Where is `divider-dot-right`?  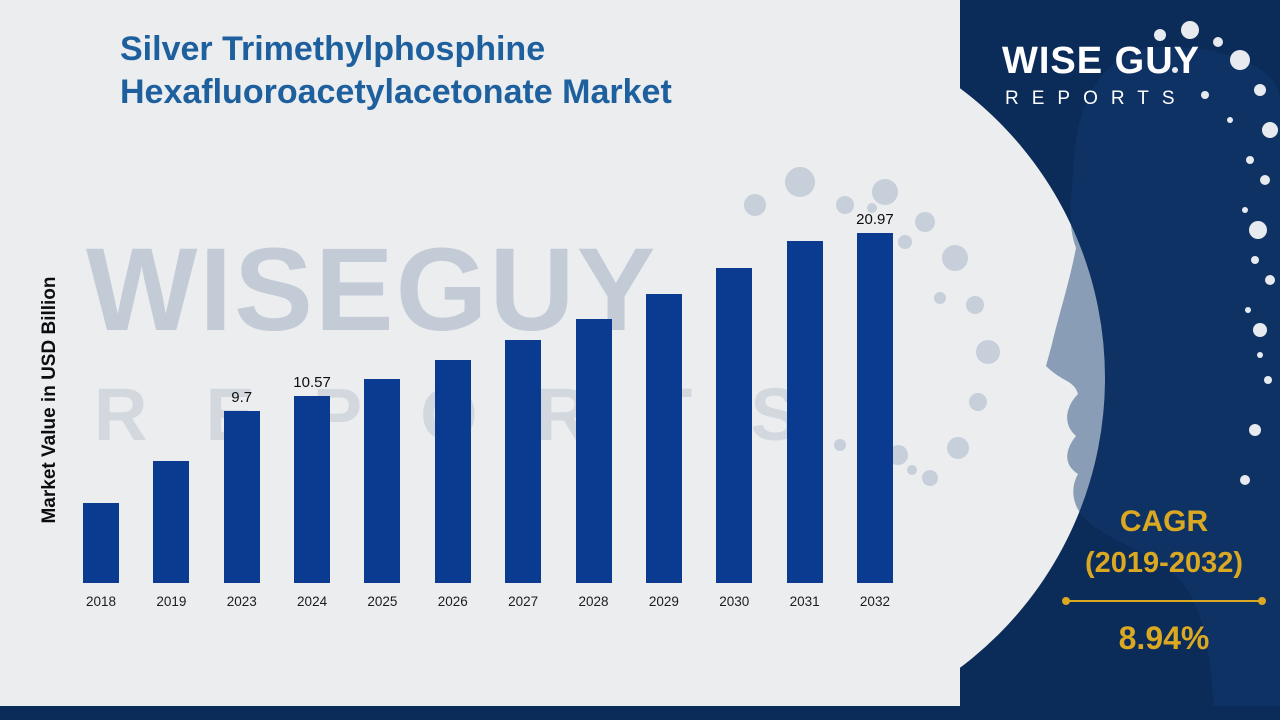 divider-dot-right is located at coordinates (1262, 601).